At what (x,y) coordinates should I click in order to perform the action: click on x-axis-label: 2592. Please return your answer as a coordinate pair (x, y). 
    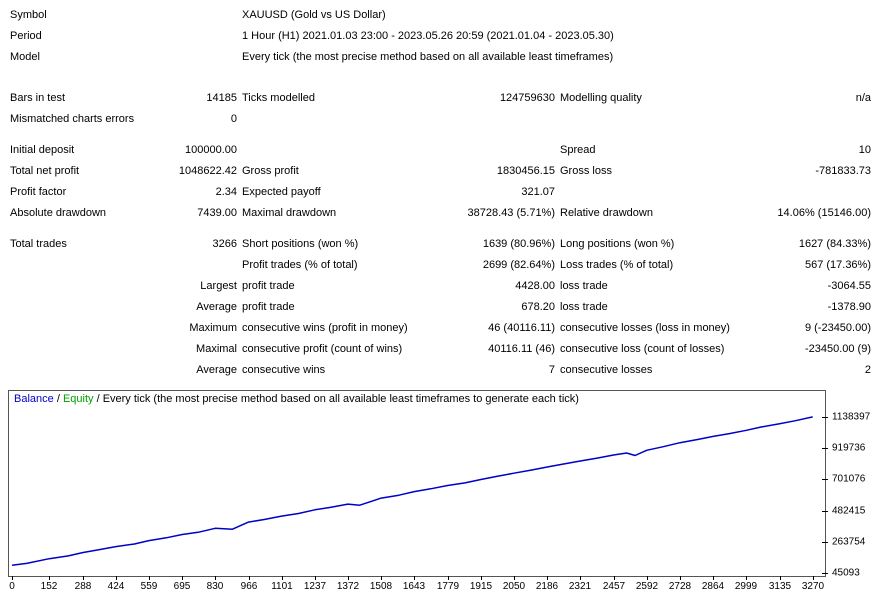
    Looking at the image, I should click on (647, 586).